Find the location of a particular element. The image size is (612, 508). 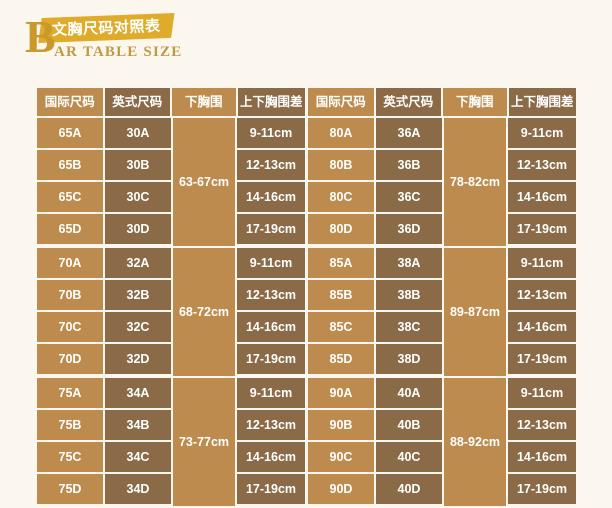

cell-international-size: 65C is located at coordinates (70, 197).